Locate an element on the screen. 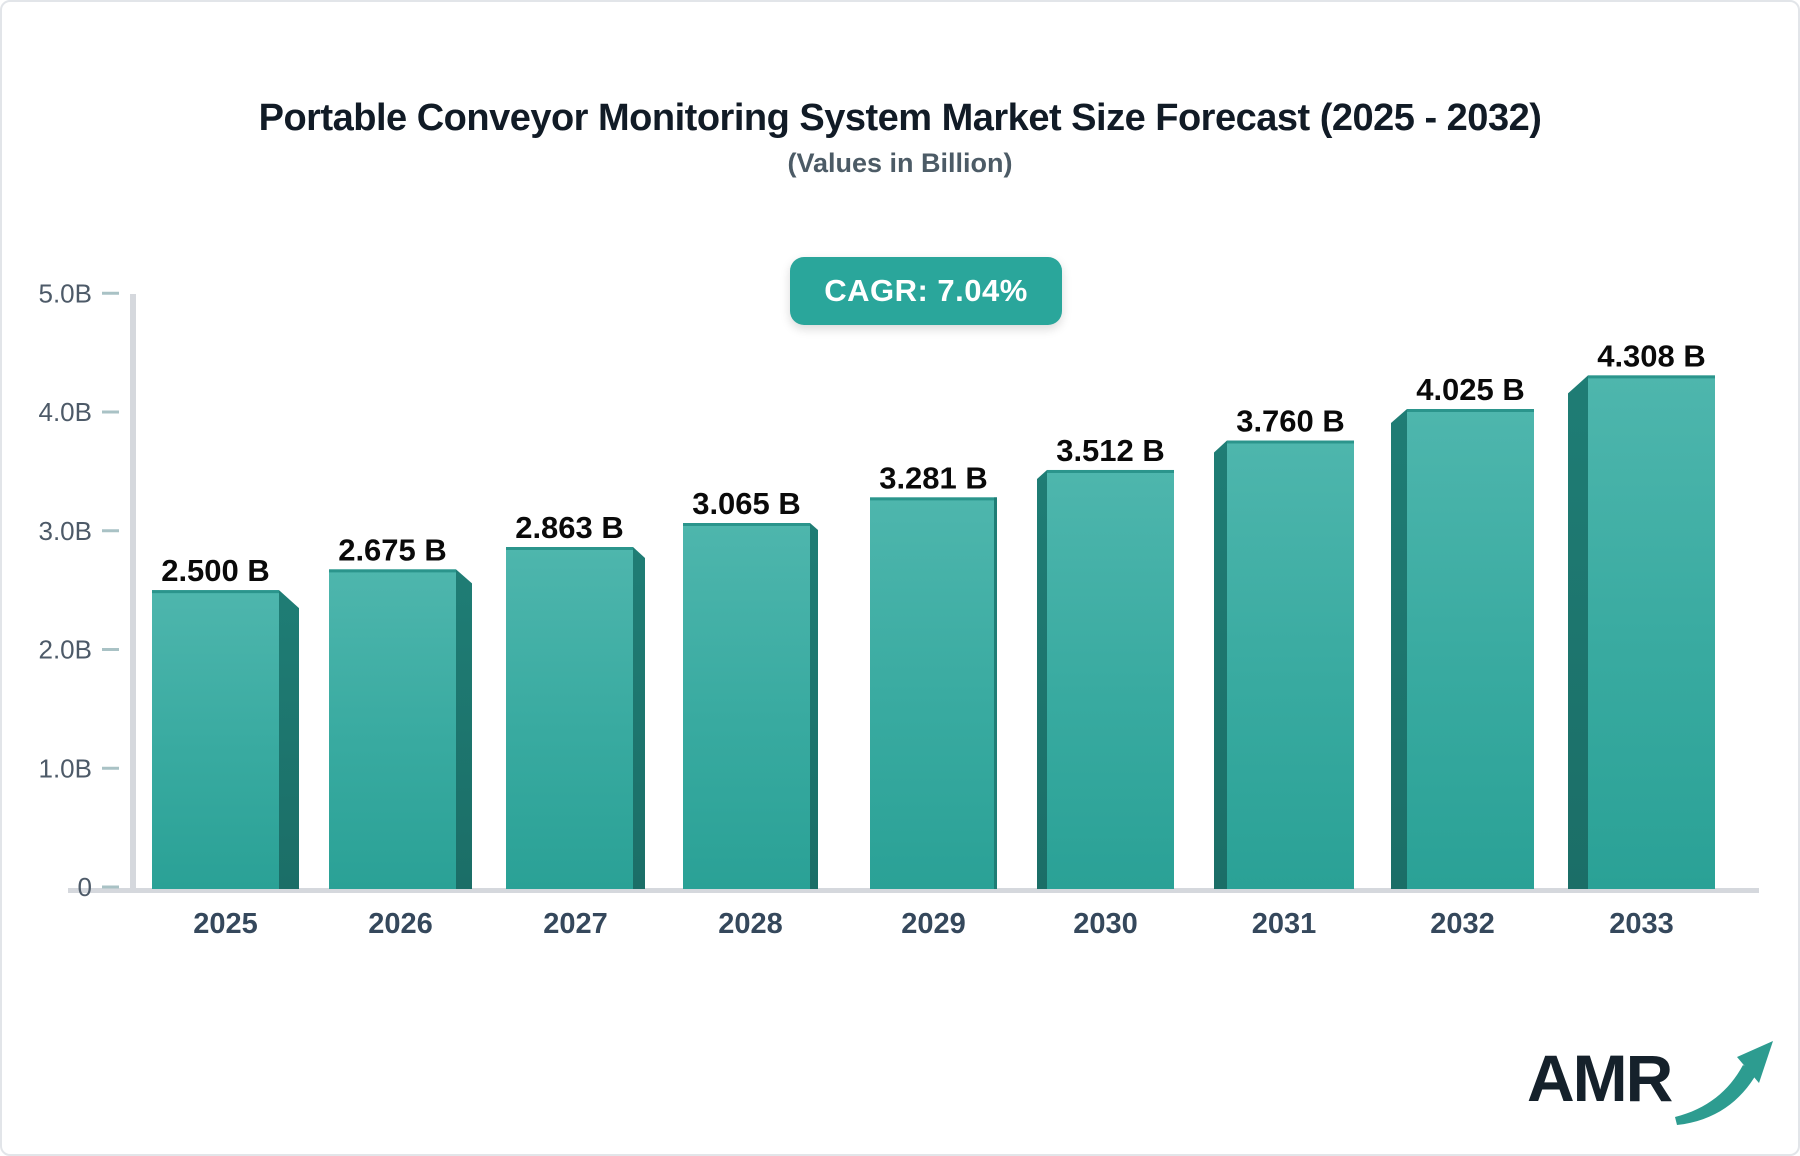 The height and width of the screenshot is (1156, 1800). amr-logo: AMR is located at coordinates (1647, 1082).